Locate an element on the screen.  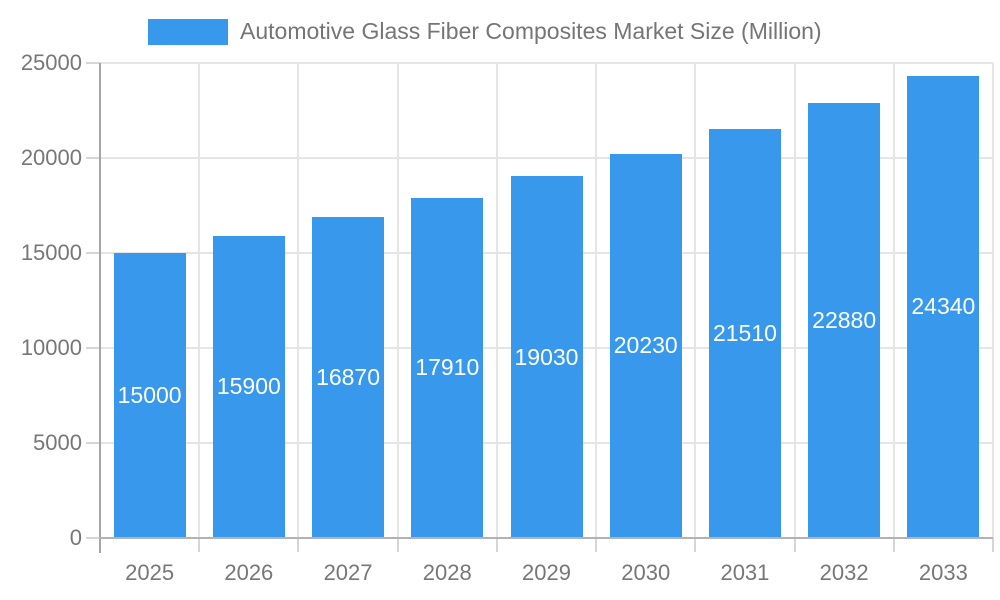
x-axis-line is located at coordinates (546, 538).